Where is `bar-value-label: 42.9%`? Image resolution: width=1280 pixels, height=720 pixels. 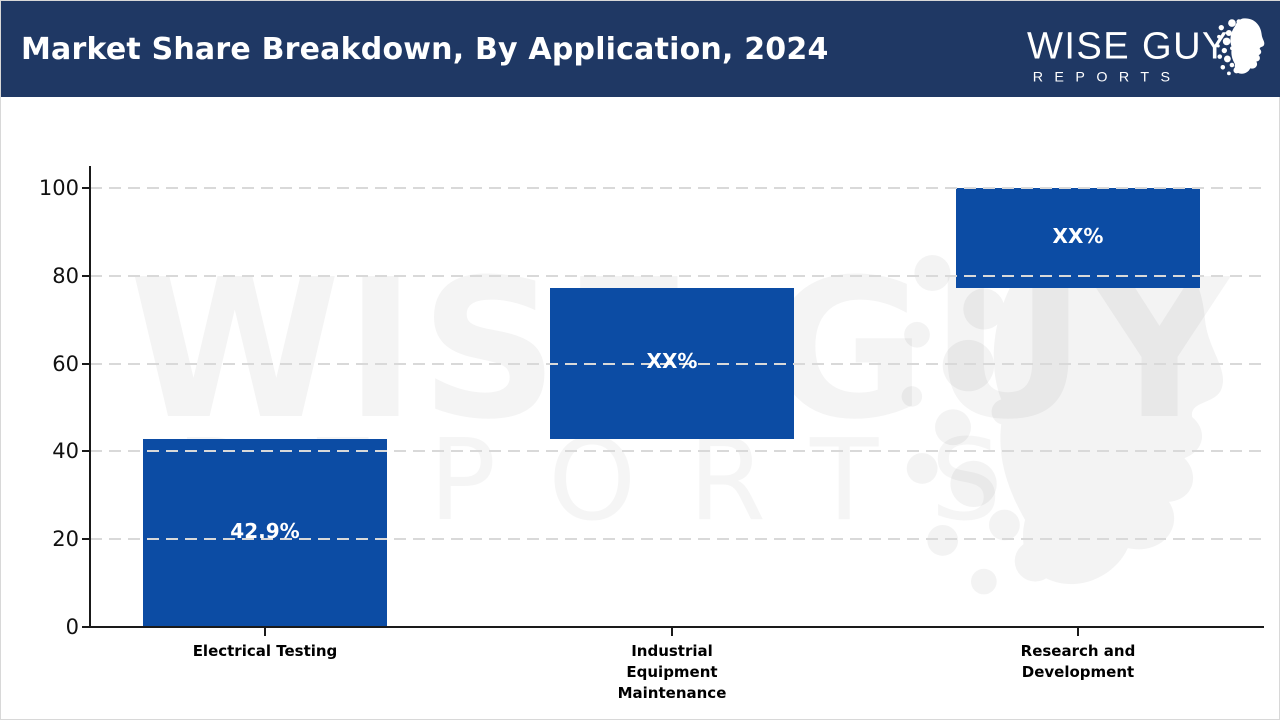
bar-value-label: 42.9% is located at coordinates (265, 530).